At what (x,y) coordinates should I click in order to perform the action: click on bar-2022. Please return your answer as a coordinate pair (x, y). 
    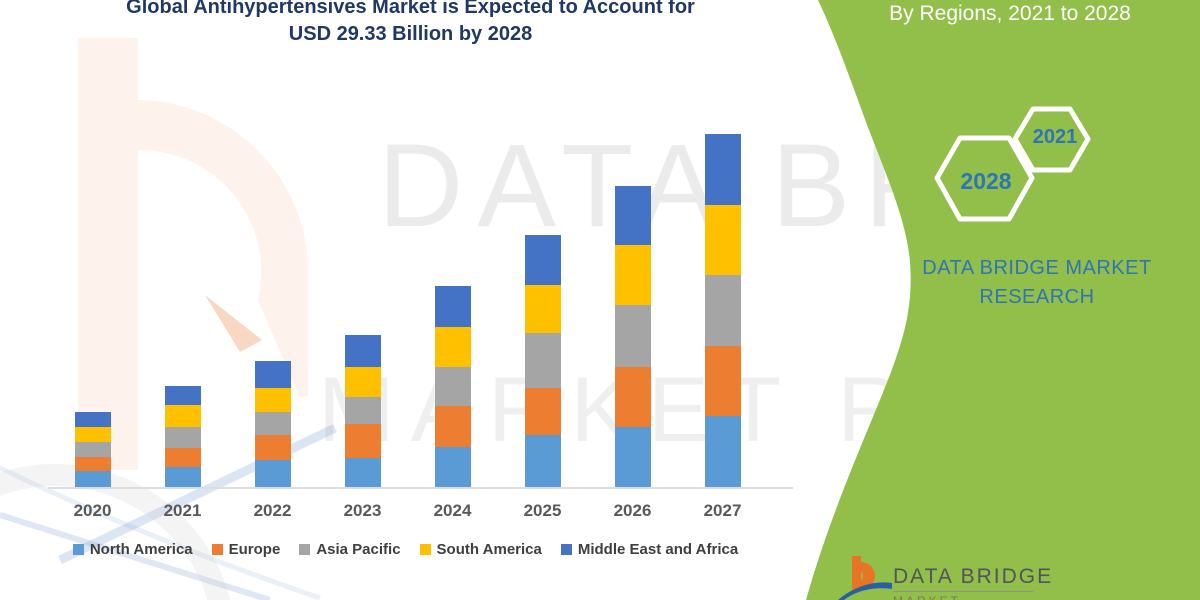
    Looking at the image, I should click on (272, 424).